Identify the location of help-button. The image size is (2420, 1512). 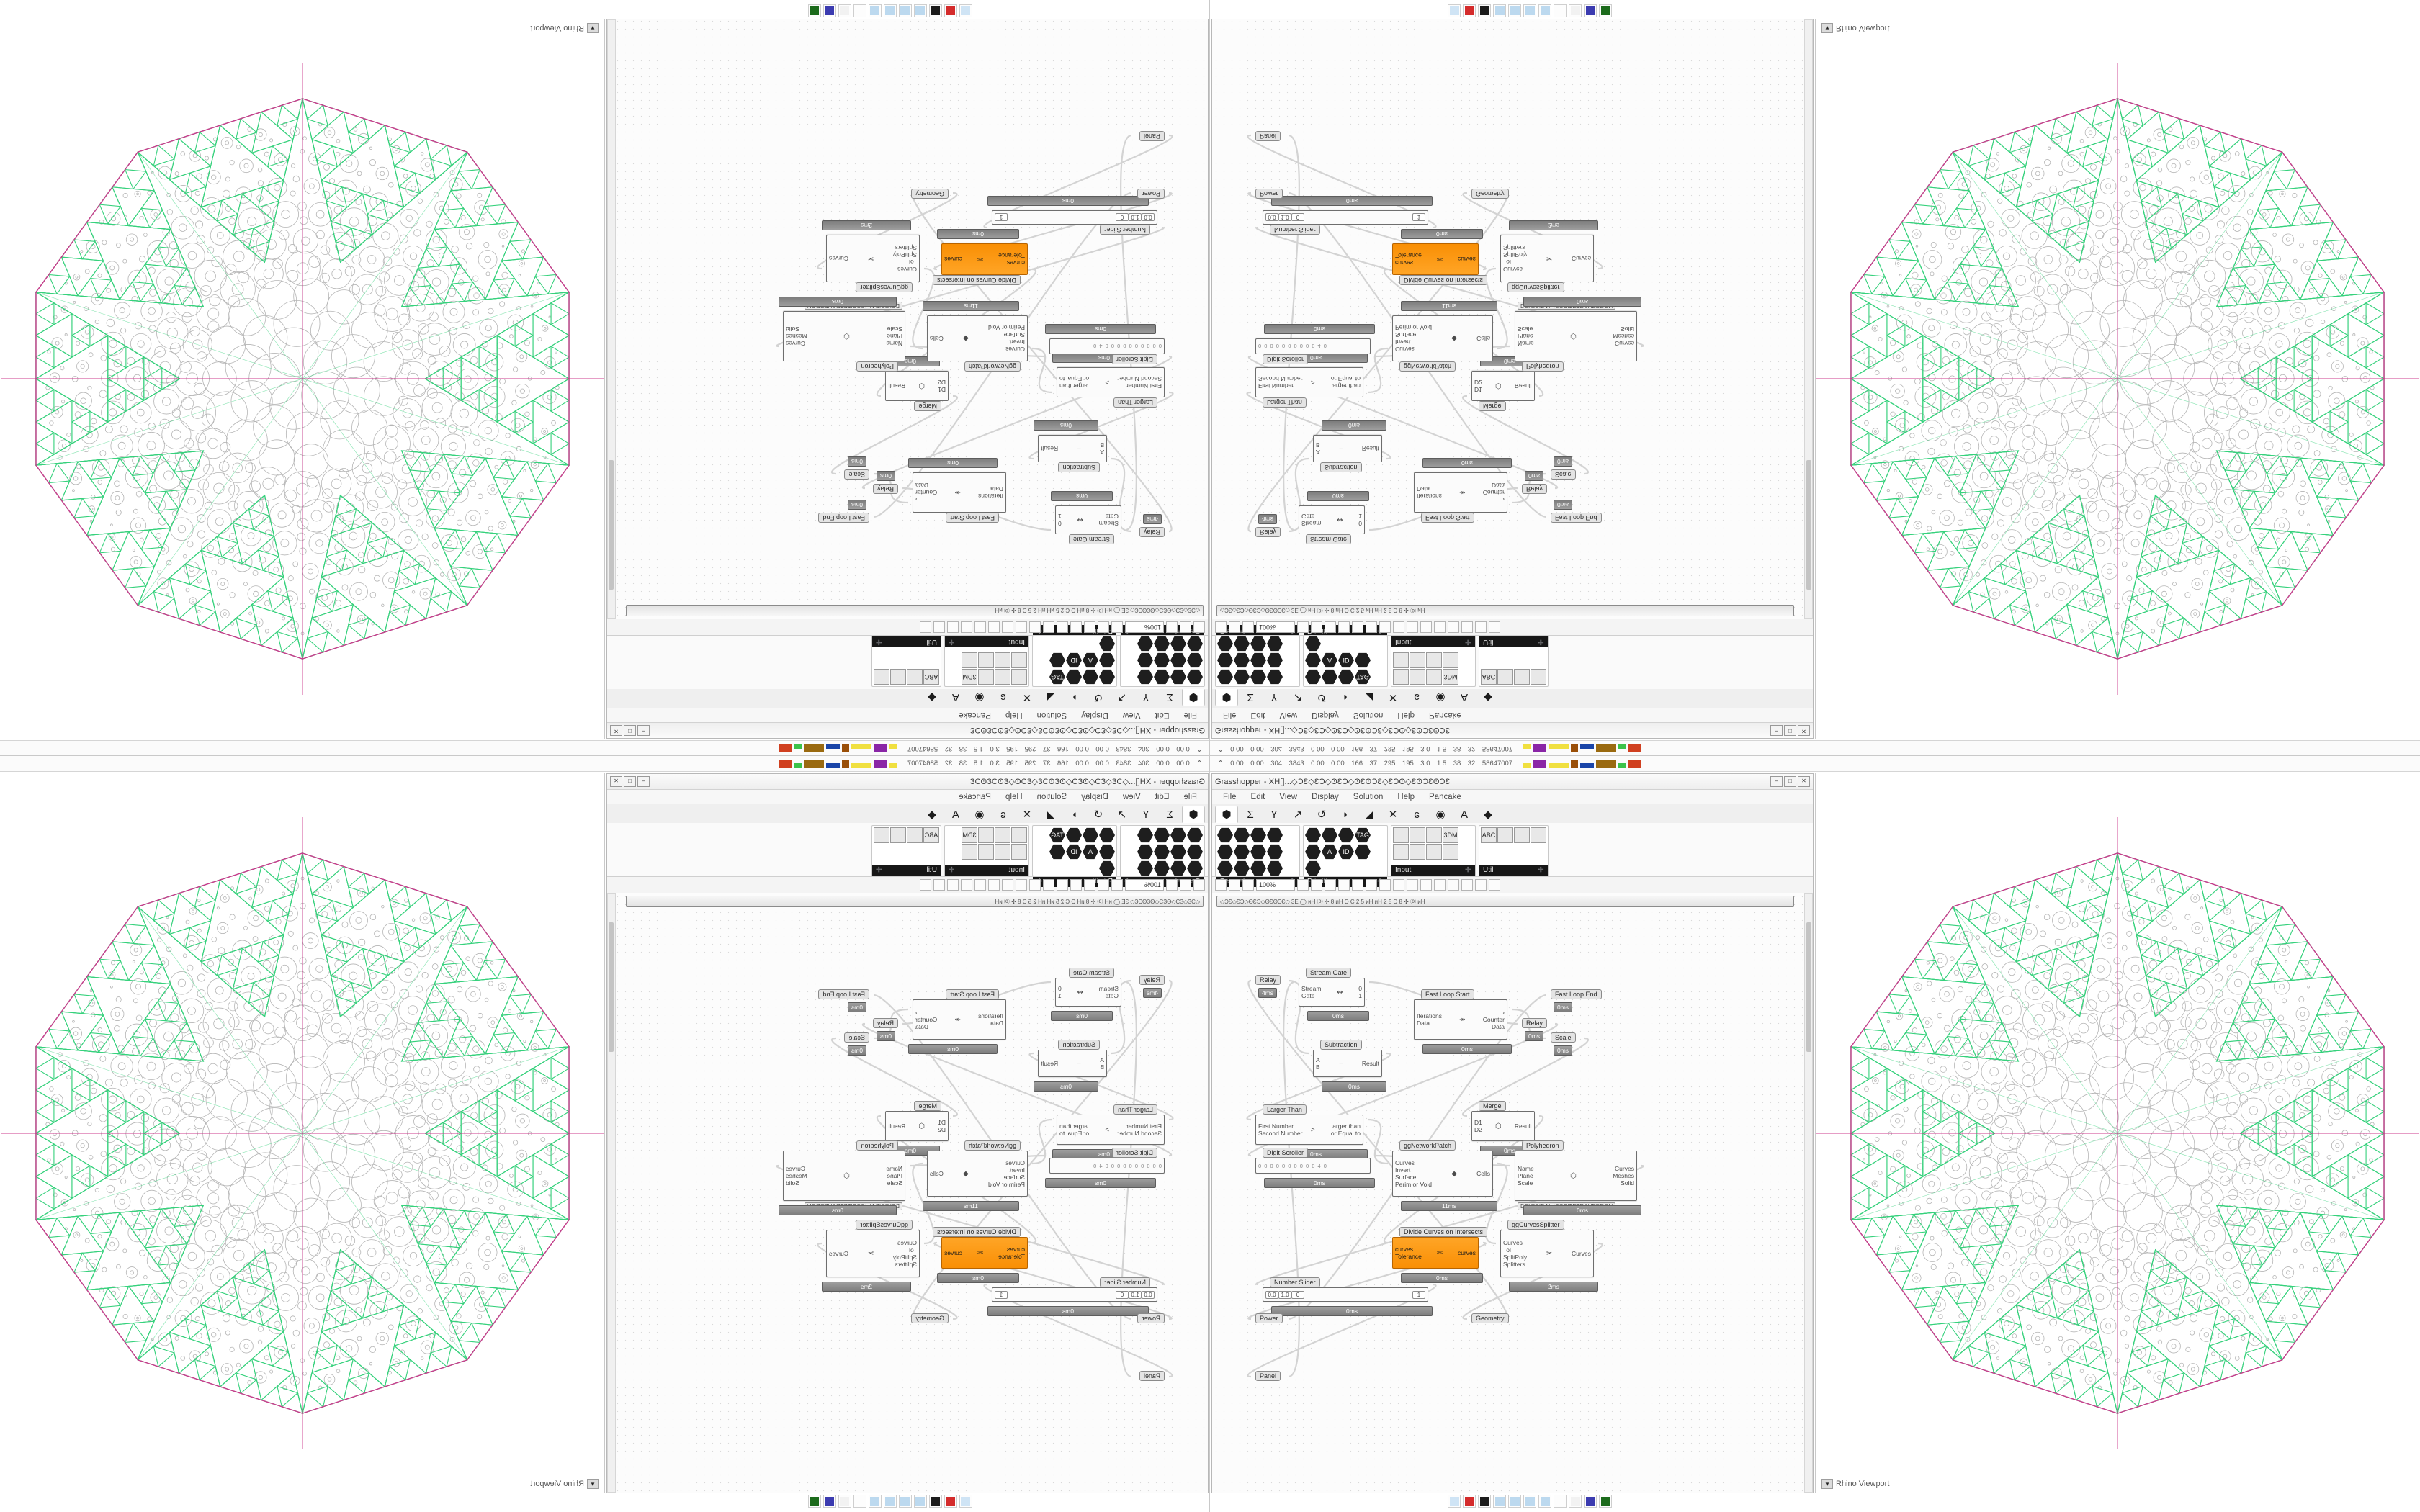
(925, 627).